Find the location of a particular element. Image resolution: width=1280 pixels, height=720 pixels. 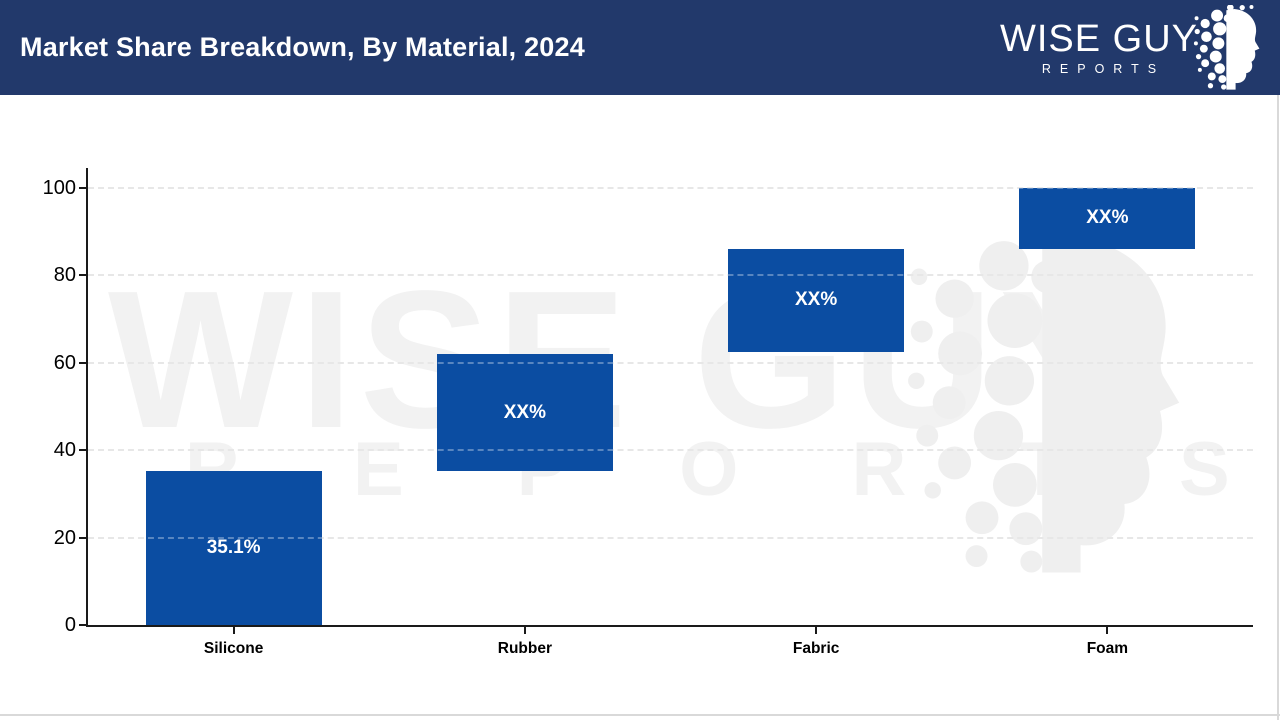

bar-foam: XX% is located at coordinates (1107, 218).